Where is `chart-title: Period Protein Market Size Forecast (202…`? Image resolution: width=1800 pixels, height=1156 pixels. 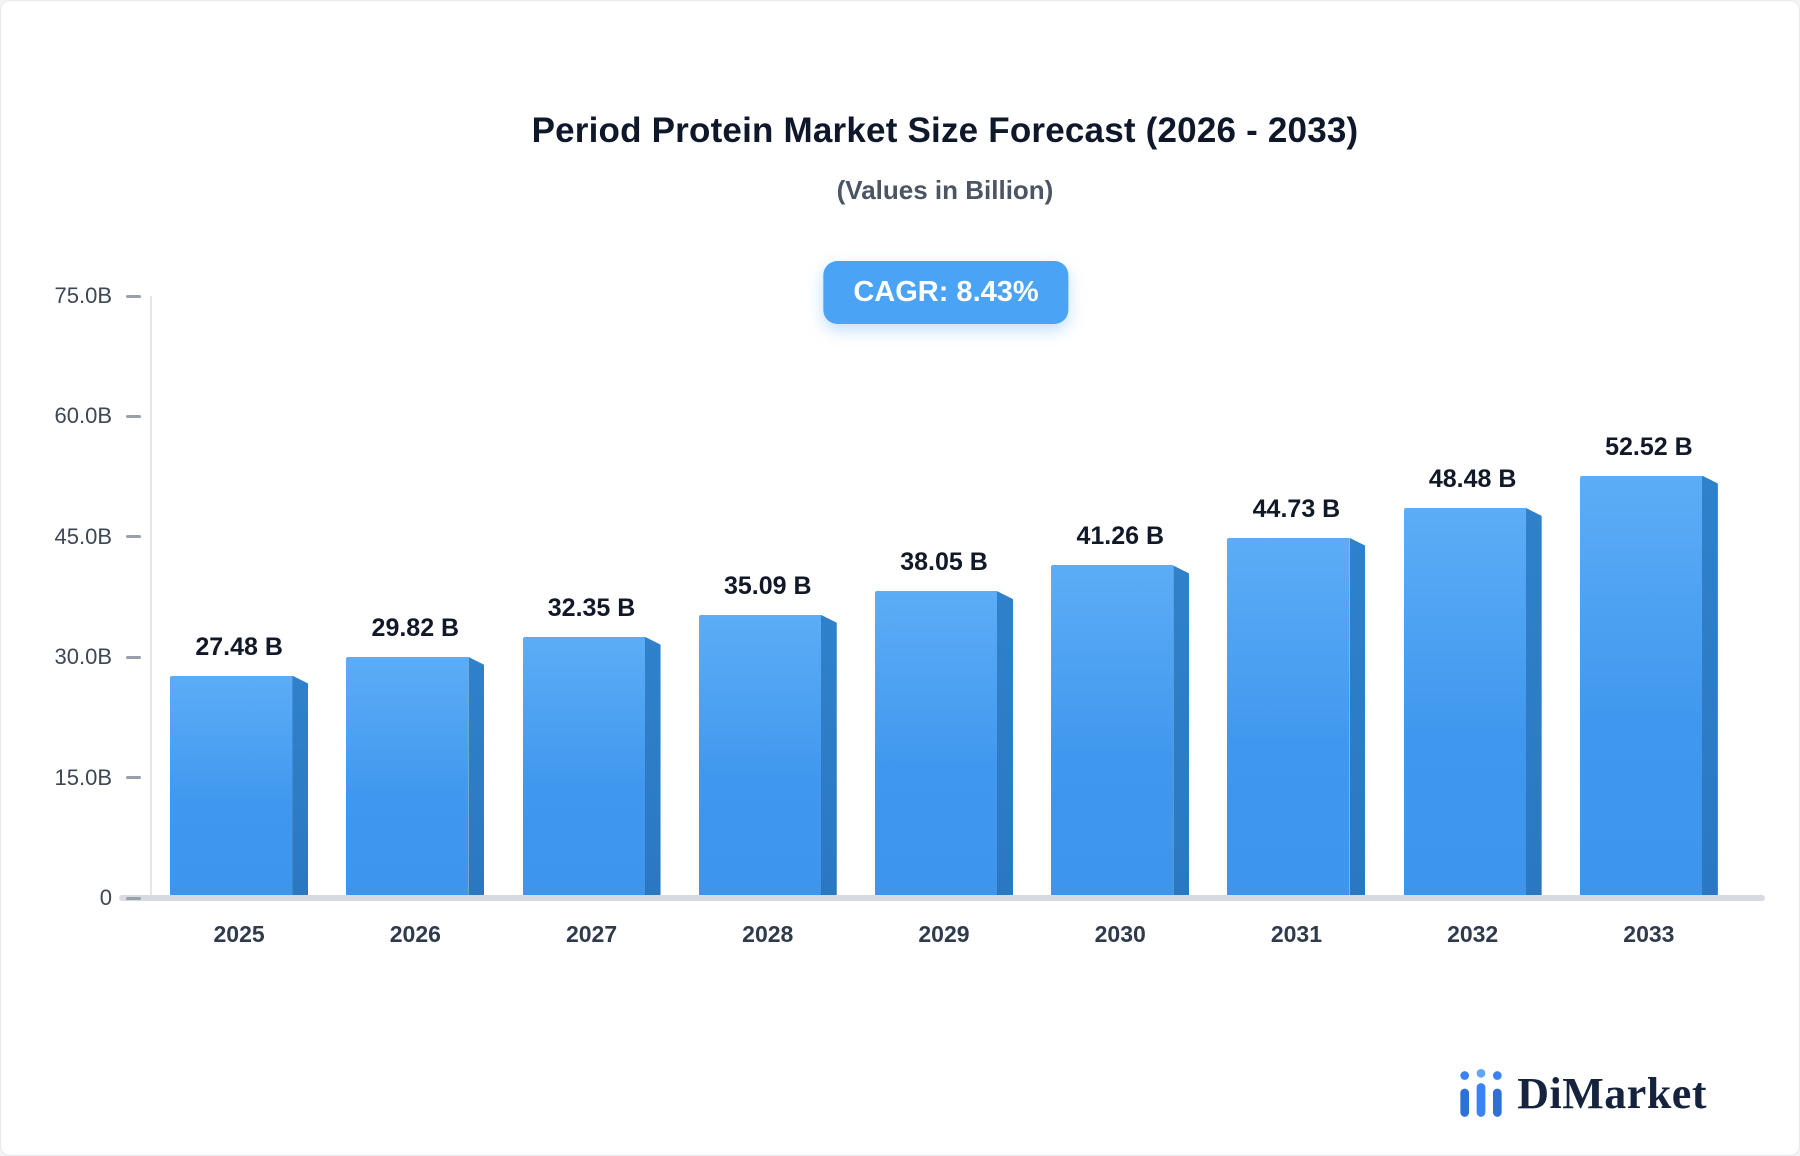 chart-title: Period Protein Market Size Forecast (202… is located at coordinates (945, 130).